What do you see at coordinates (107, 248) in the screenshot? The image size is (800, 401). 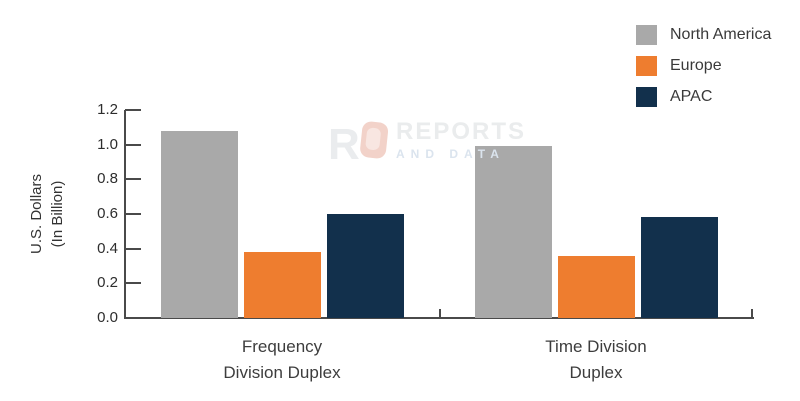 I see `y-tick-label: 0.4` at bounding box center [107, 248].